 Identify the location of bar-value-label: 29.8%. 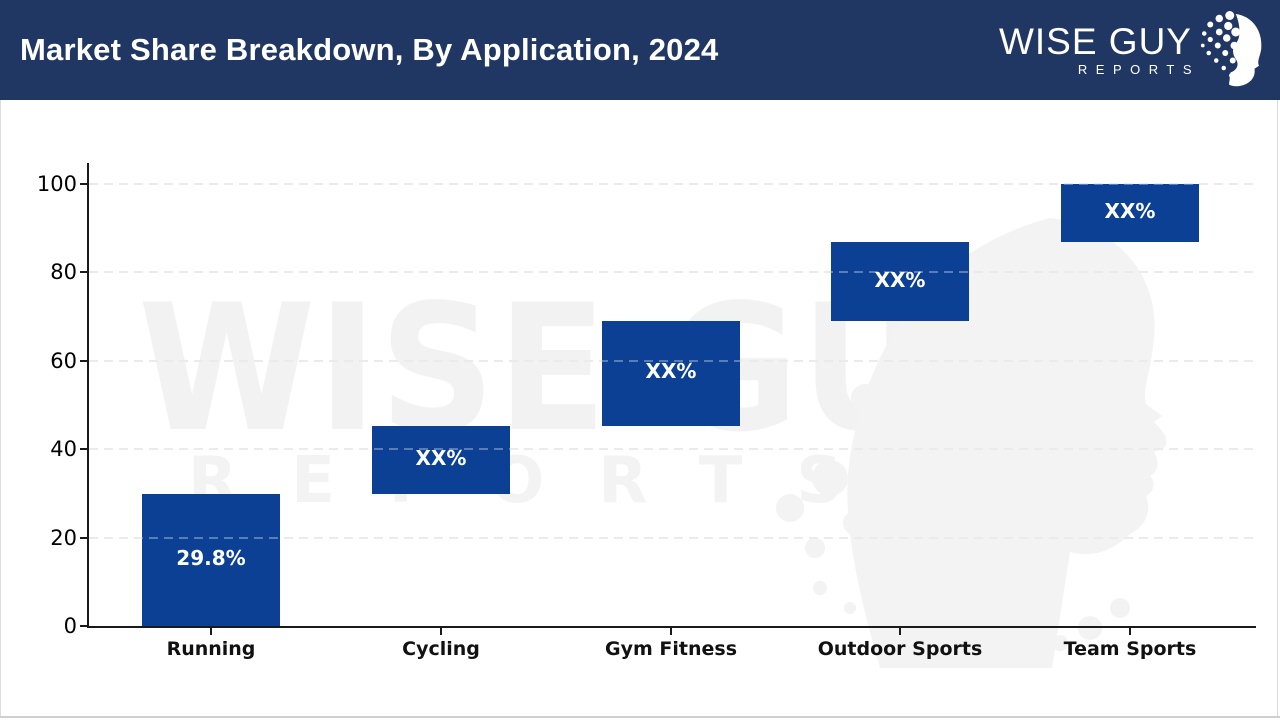
(211, 558).